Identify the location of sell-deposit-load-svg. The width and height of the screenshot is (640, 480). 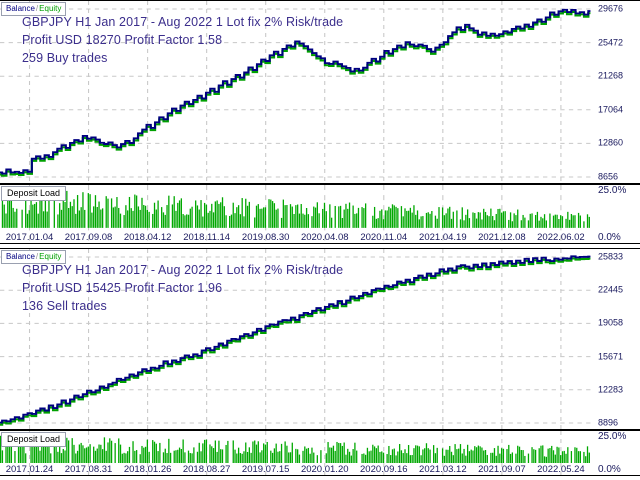
(295, 453).